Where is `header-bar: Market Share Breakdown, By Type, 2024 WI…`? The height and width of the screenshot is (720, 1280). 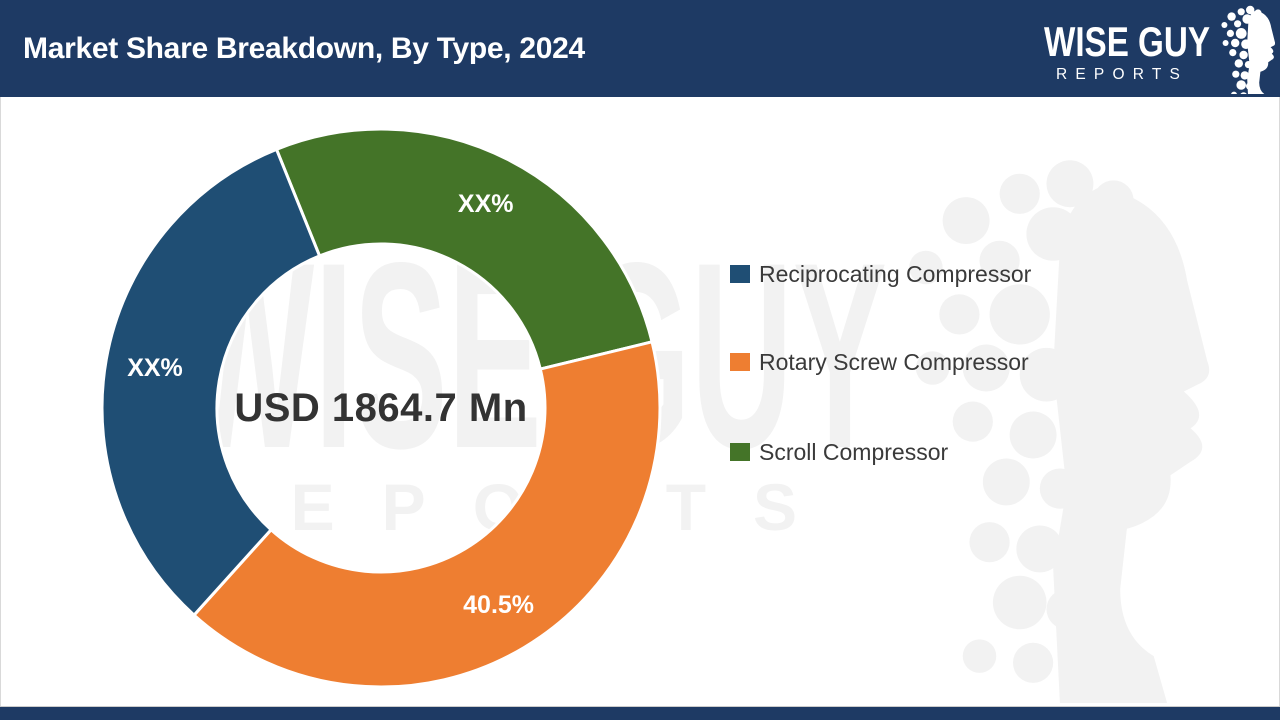 header-bar: Market Share Breakdown, By Type, 2024 WI… is located at coordinates (640, 48).